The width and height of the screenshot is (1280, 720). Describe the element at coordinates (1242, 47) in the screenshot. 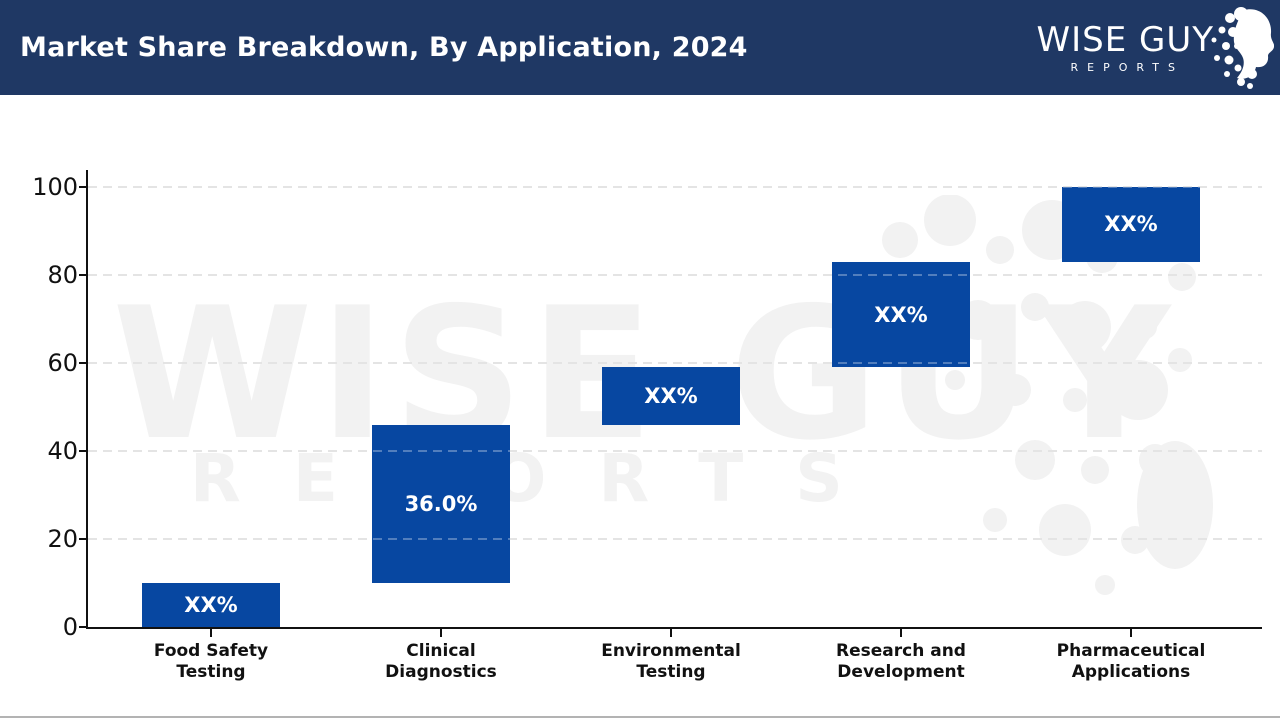

I see `wiseguy-face-icon` at that location.